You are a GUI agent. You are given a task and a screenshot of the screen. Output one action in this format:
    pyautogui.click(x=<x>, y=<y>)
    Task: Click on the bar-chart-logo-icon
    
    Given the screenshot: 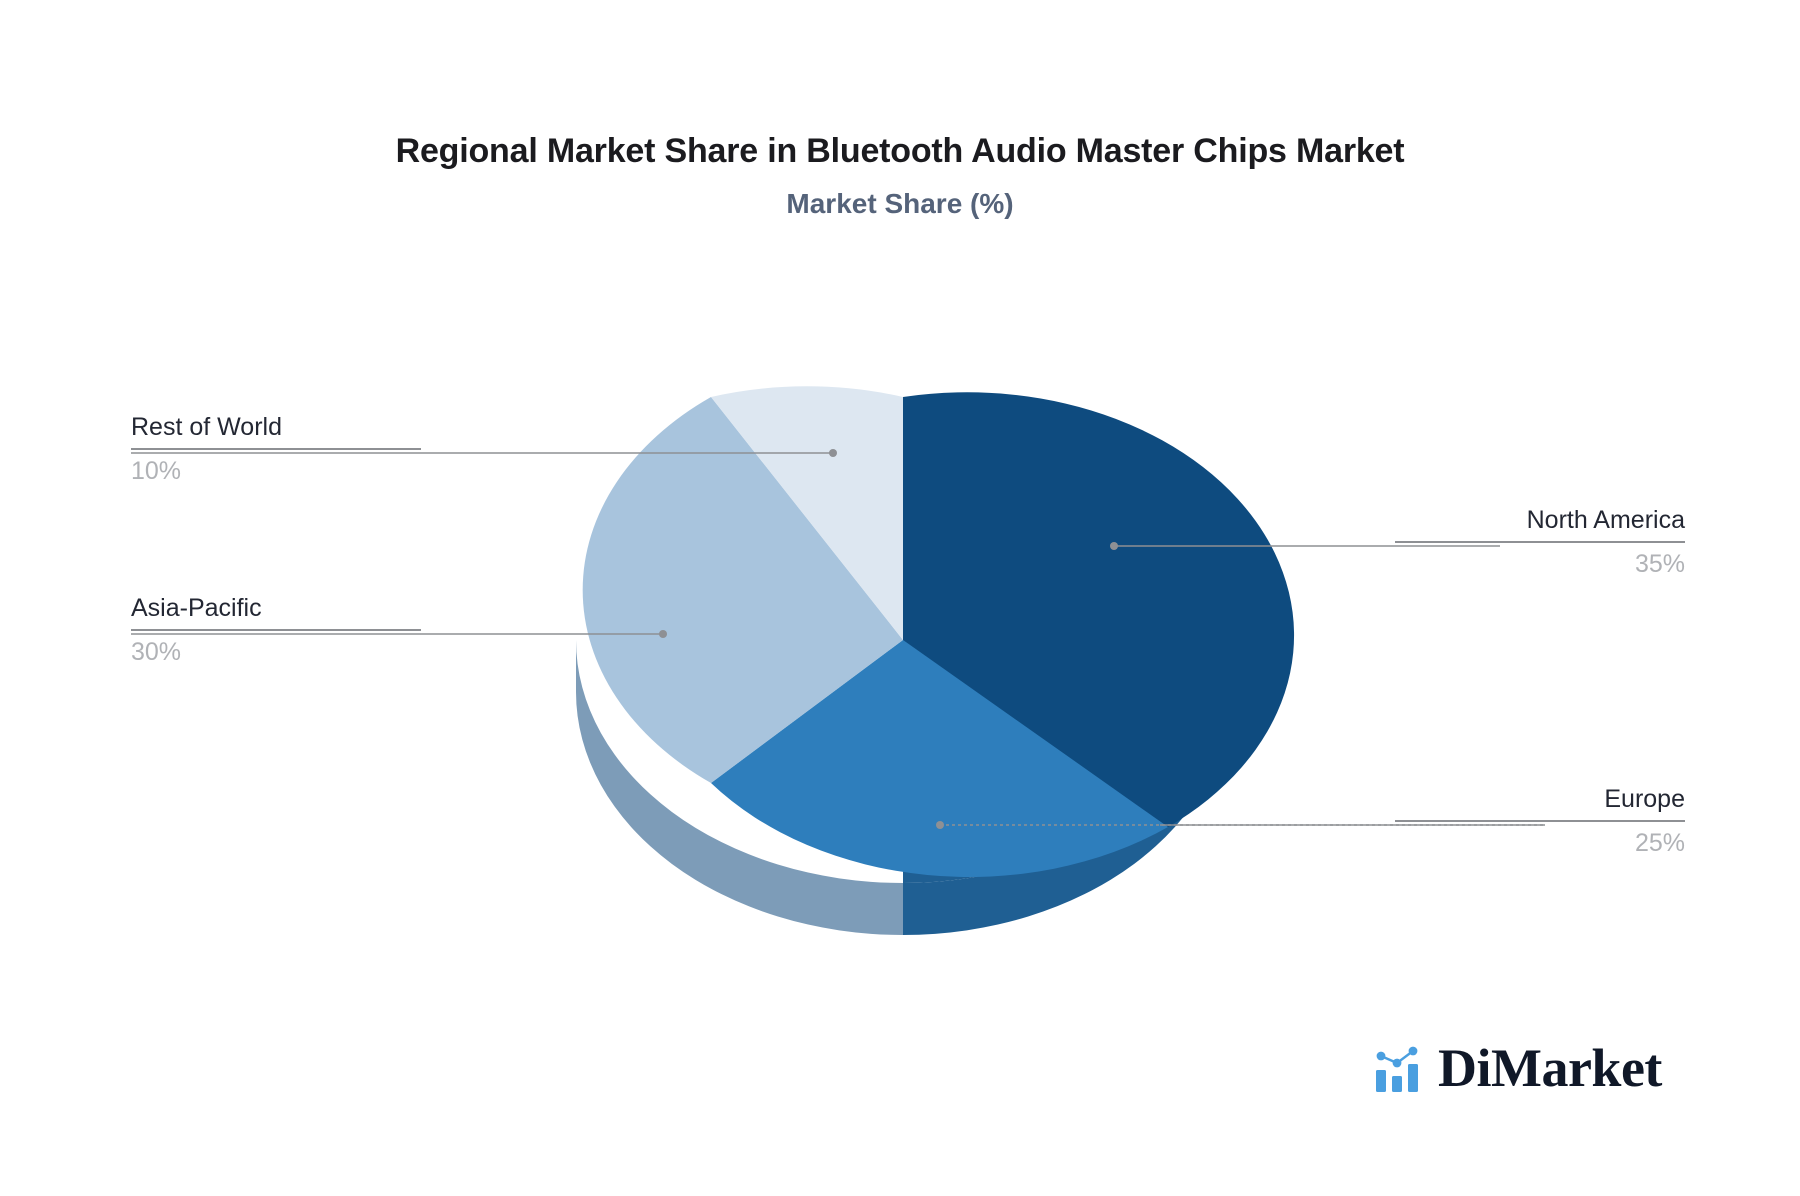 What is the action you would take?
    pyautogui.click(x=1397, y=1069)
    